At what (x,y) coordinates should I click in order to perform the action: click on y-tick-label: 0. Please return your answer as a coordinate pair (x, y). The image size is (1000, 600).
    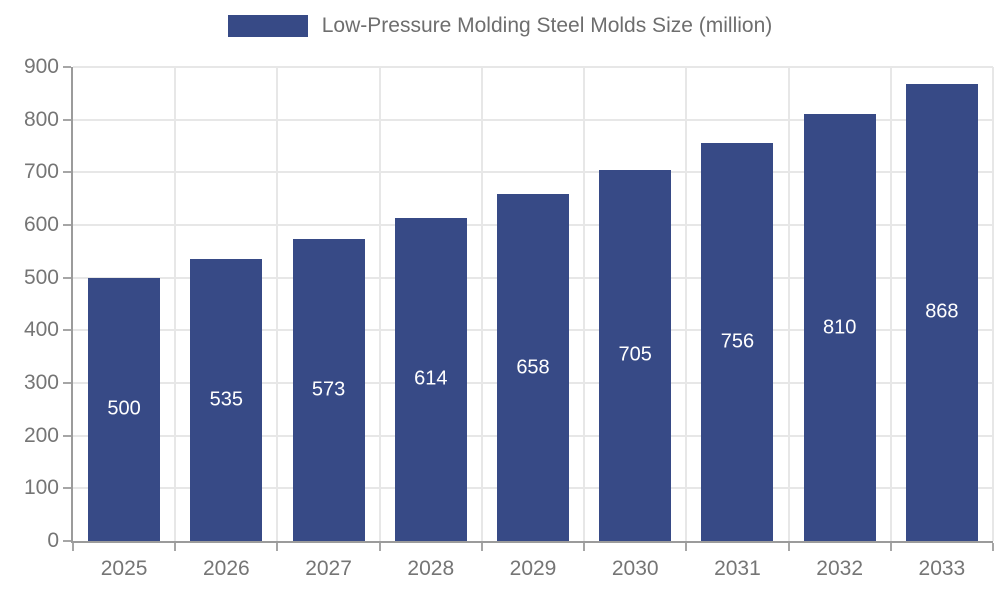
    Looking at the image, I should click on (53, 540).